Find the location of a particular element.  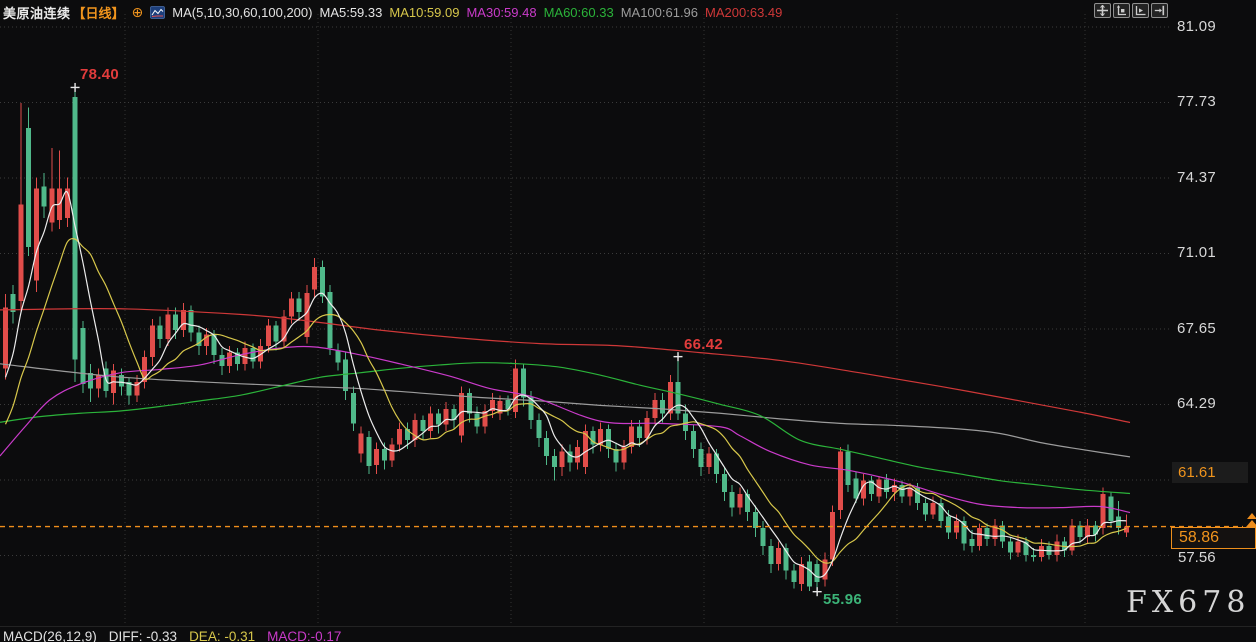

y-axis-label: 74.37 is located at coordinates (1197, 177).